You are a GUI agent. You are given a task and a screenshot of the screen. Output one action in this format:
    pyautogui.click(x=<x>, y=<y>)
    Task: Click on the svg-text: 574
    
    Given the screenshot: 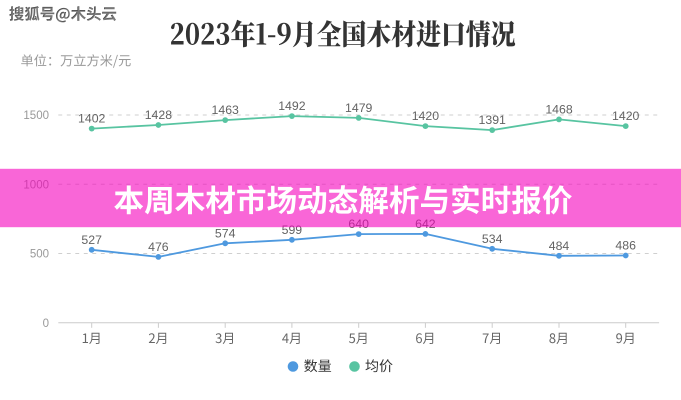 What is the action you would take?
    pyautogui.click(x=225, y=233)
    